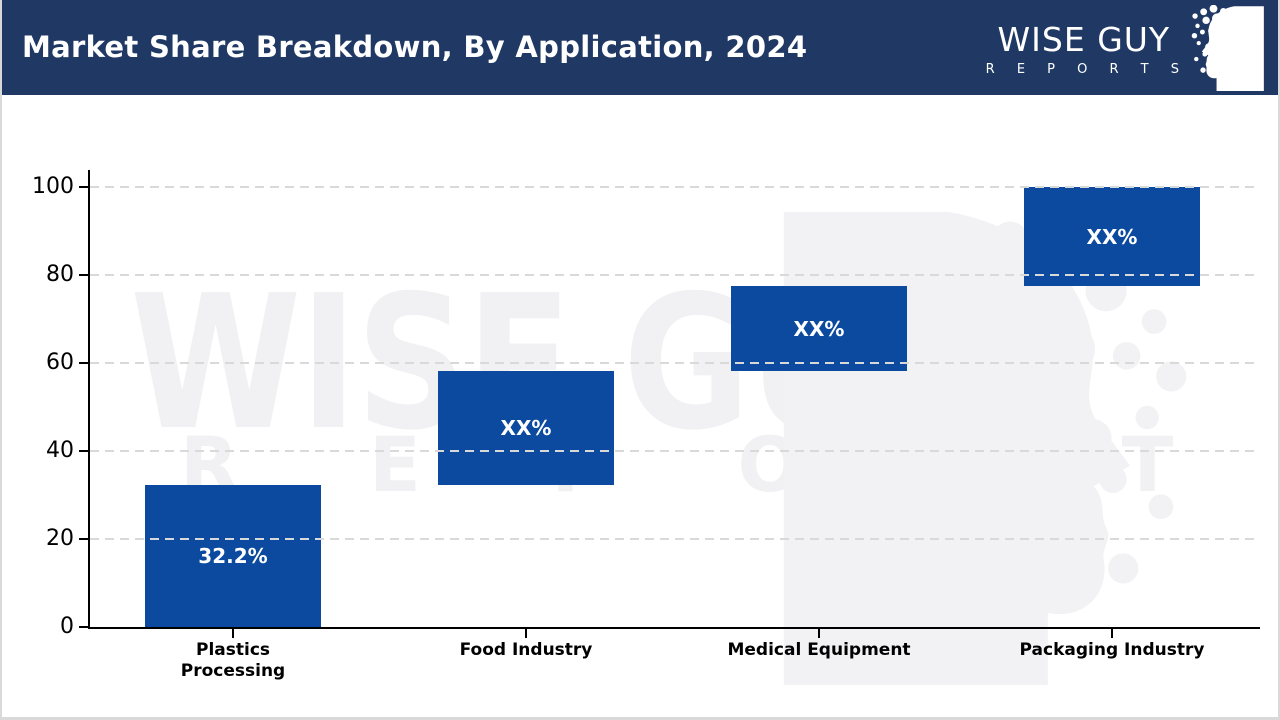 Image resolution: width=1280 pixels, height=720 pixels. I want to click on brand-logo: WISE GUY R E P O R T S, so click(1122, 48).